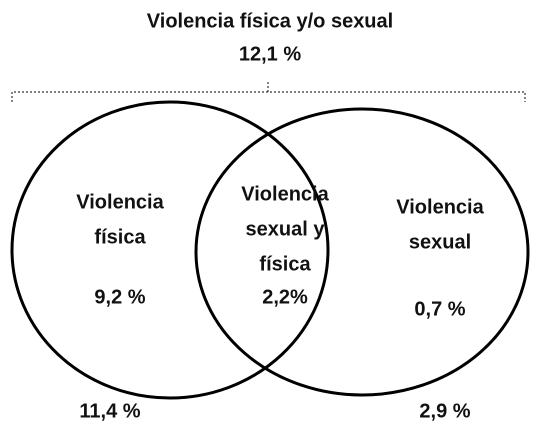 This screenshot has height=433, width=538. I want to click on bracket, so click(268, 91).